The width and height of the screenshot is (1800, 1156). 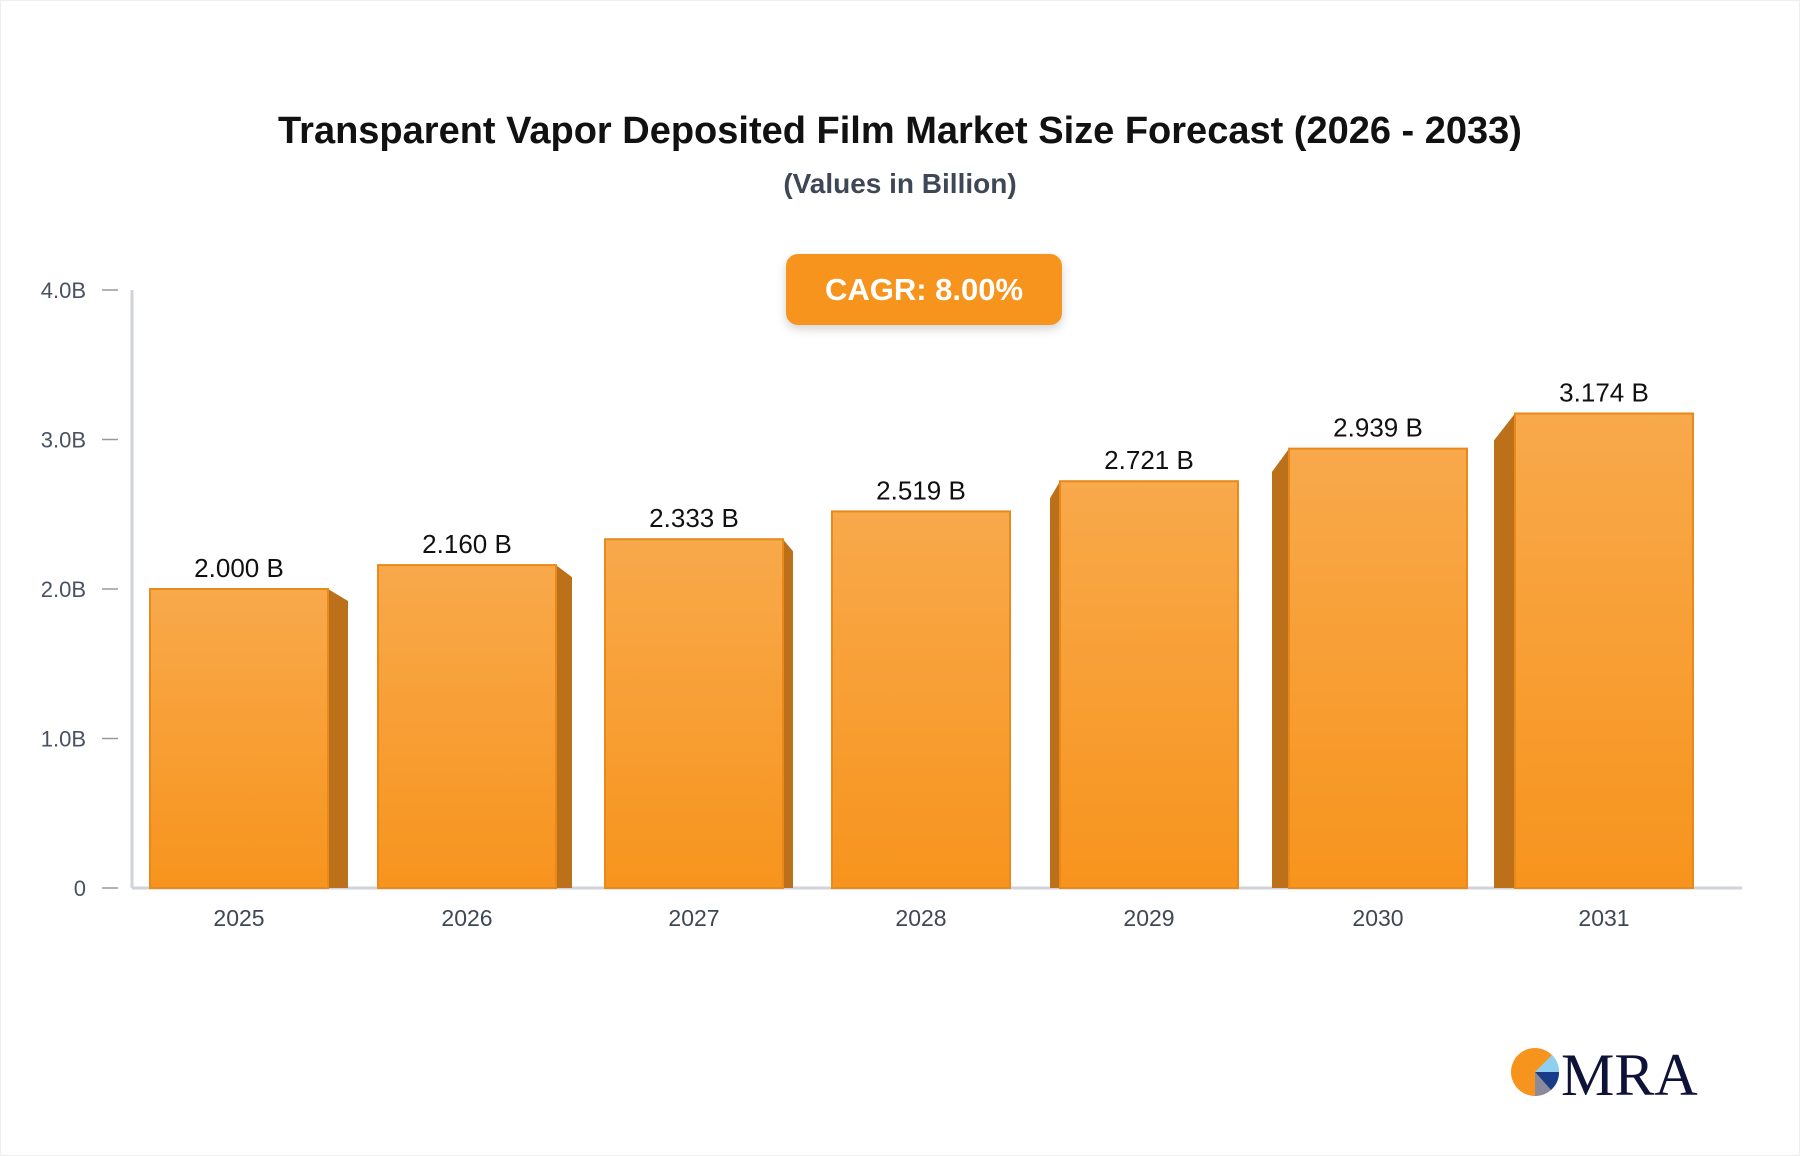 What do you see at coordinates (1149, 460) in the screenshot?
I see `data-label: 2.721 B` at bounding box center [1149, 460].